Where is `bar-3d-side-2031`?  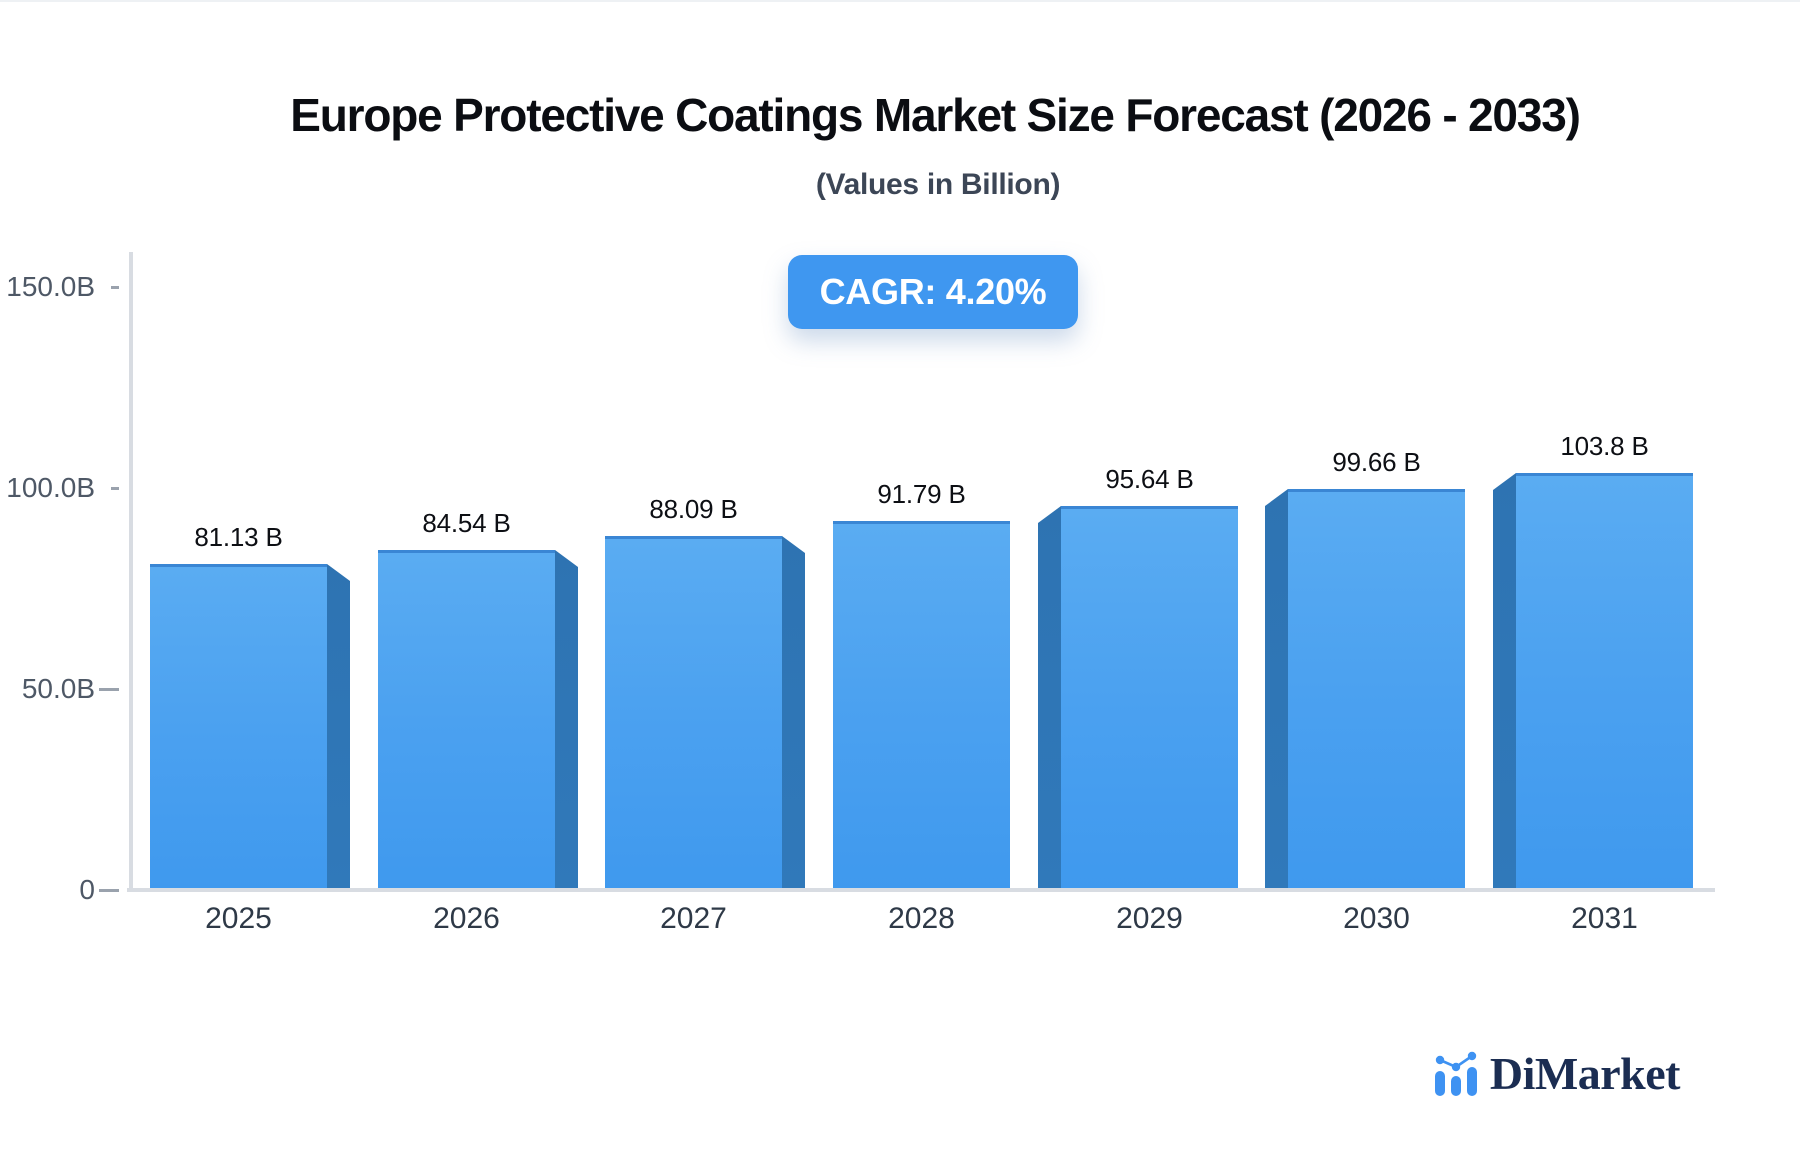 bar-3d-side-2031 is located at coordinates (1504, 681).